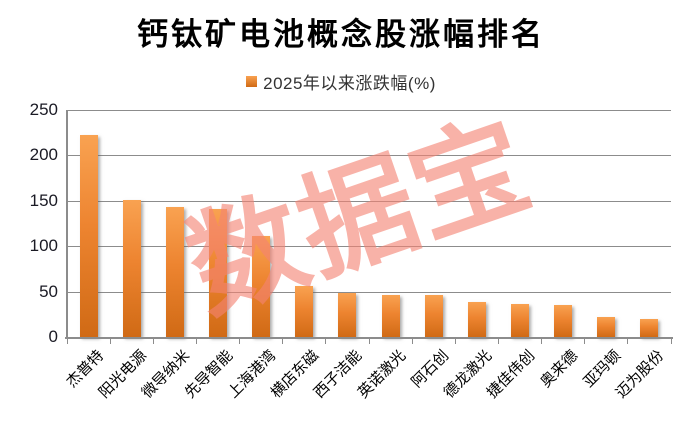 The height and width of the screenshot is (434, 682). I want to click on bar-微导纳米, so click(174, 272).